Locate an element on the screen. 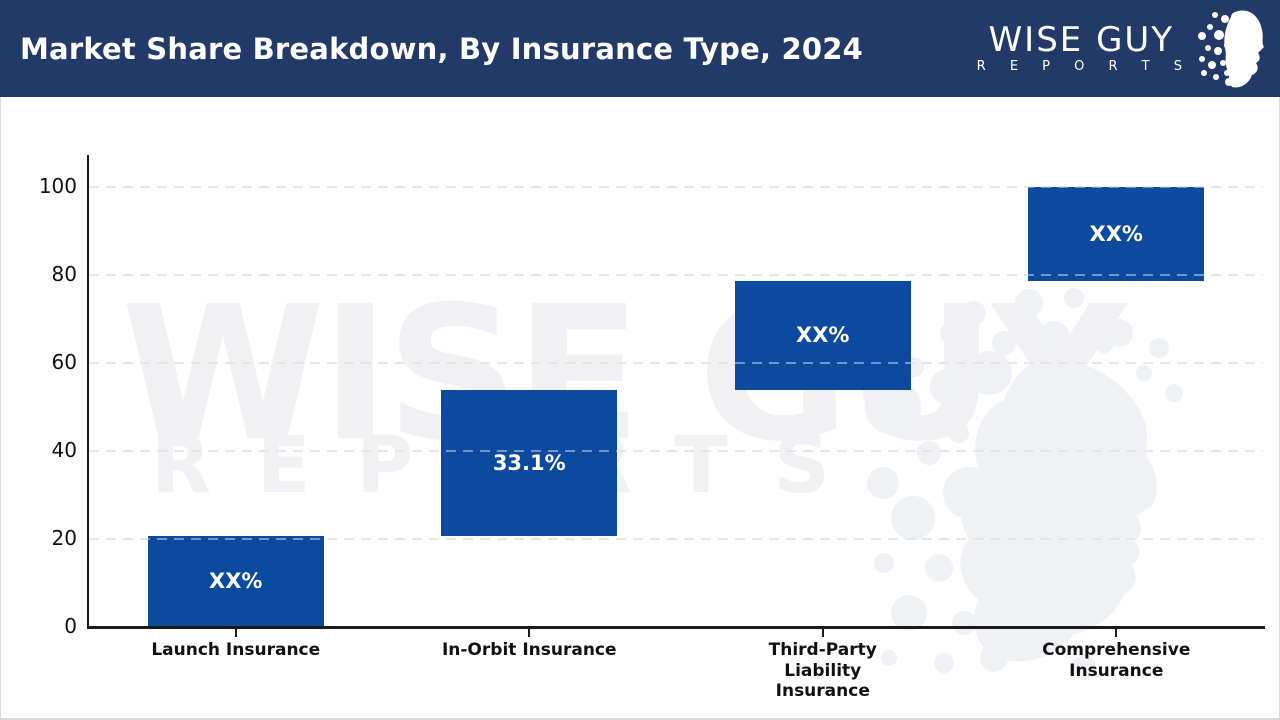 This screenshot has height=720, width=1280. y-axis-tick-label: 20 is located at coordinates (64, 538).